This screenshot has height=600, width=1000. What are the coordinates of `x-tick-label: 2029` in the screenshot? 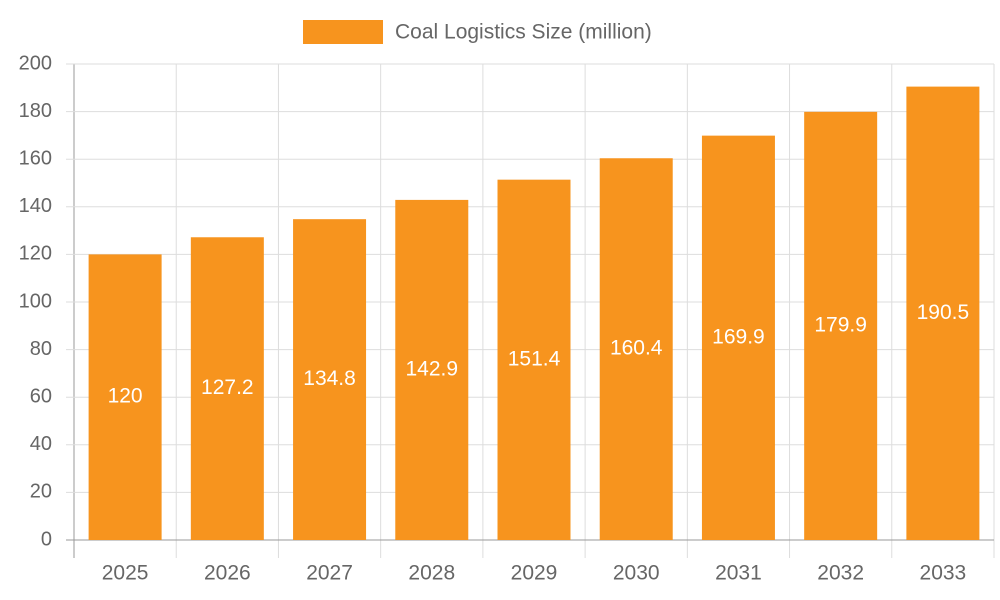 It's located at (534, 573).